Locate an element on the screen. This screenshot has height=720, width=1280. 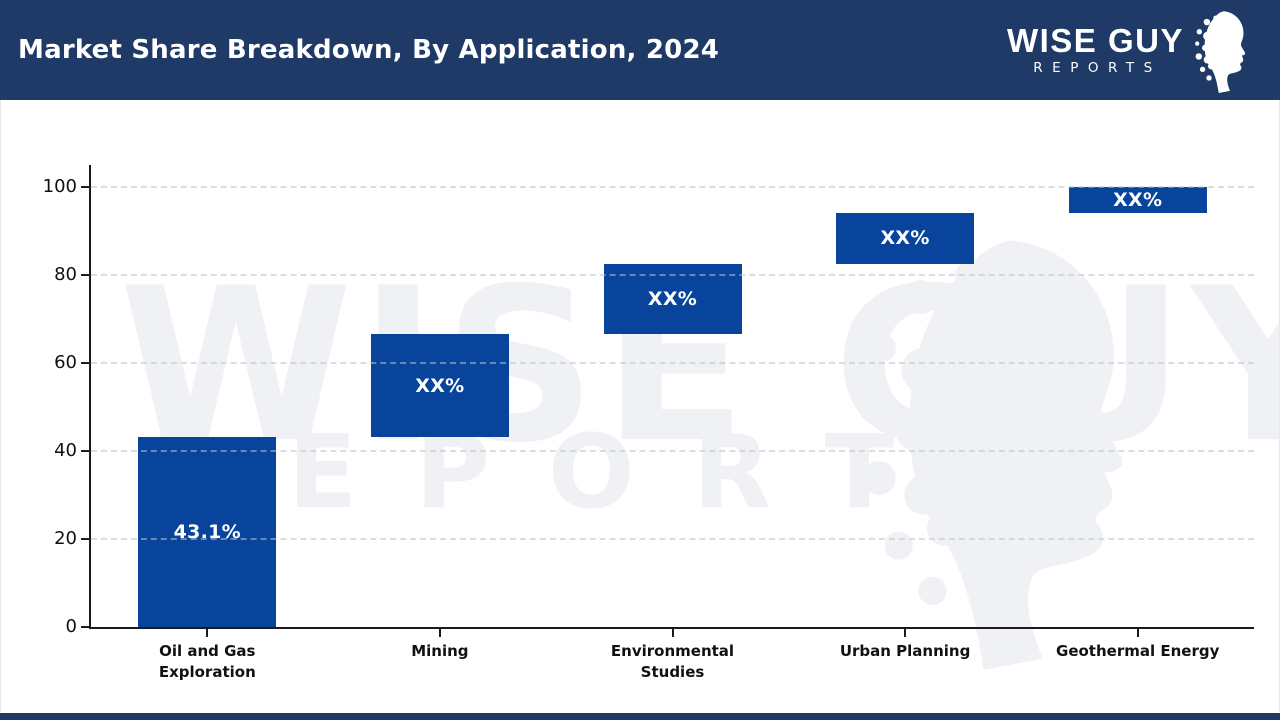
x-category-label: Environmental Studies is located at coordinates (672, 661).